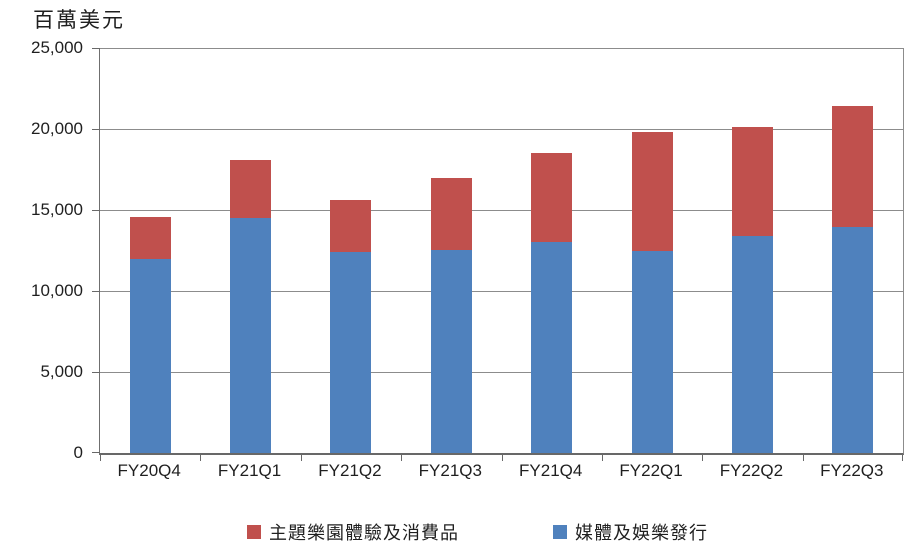 The width and height of the screenshot is (915, 548). What do you see at coordinates (551, 470) in the screenshot?
I see `x-axis-label-FY21Q4: FY21Q4` at bounding box center [551, 470].